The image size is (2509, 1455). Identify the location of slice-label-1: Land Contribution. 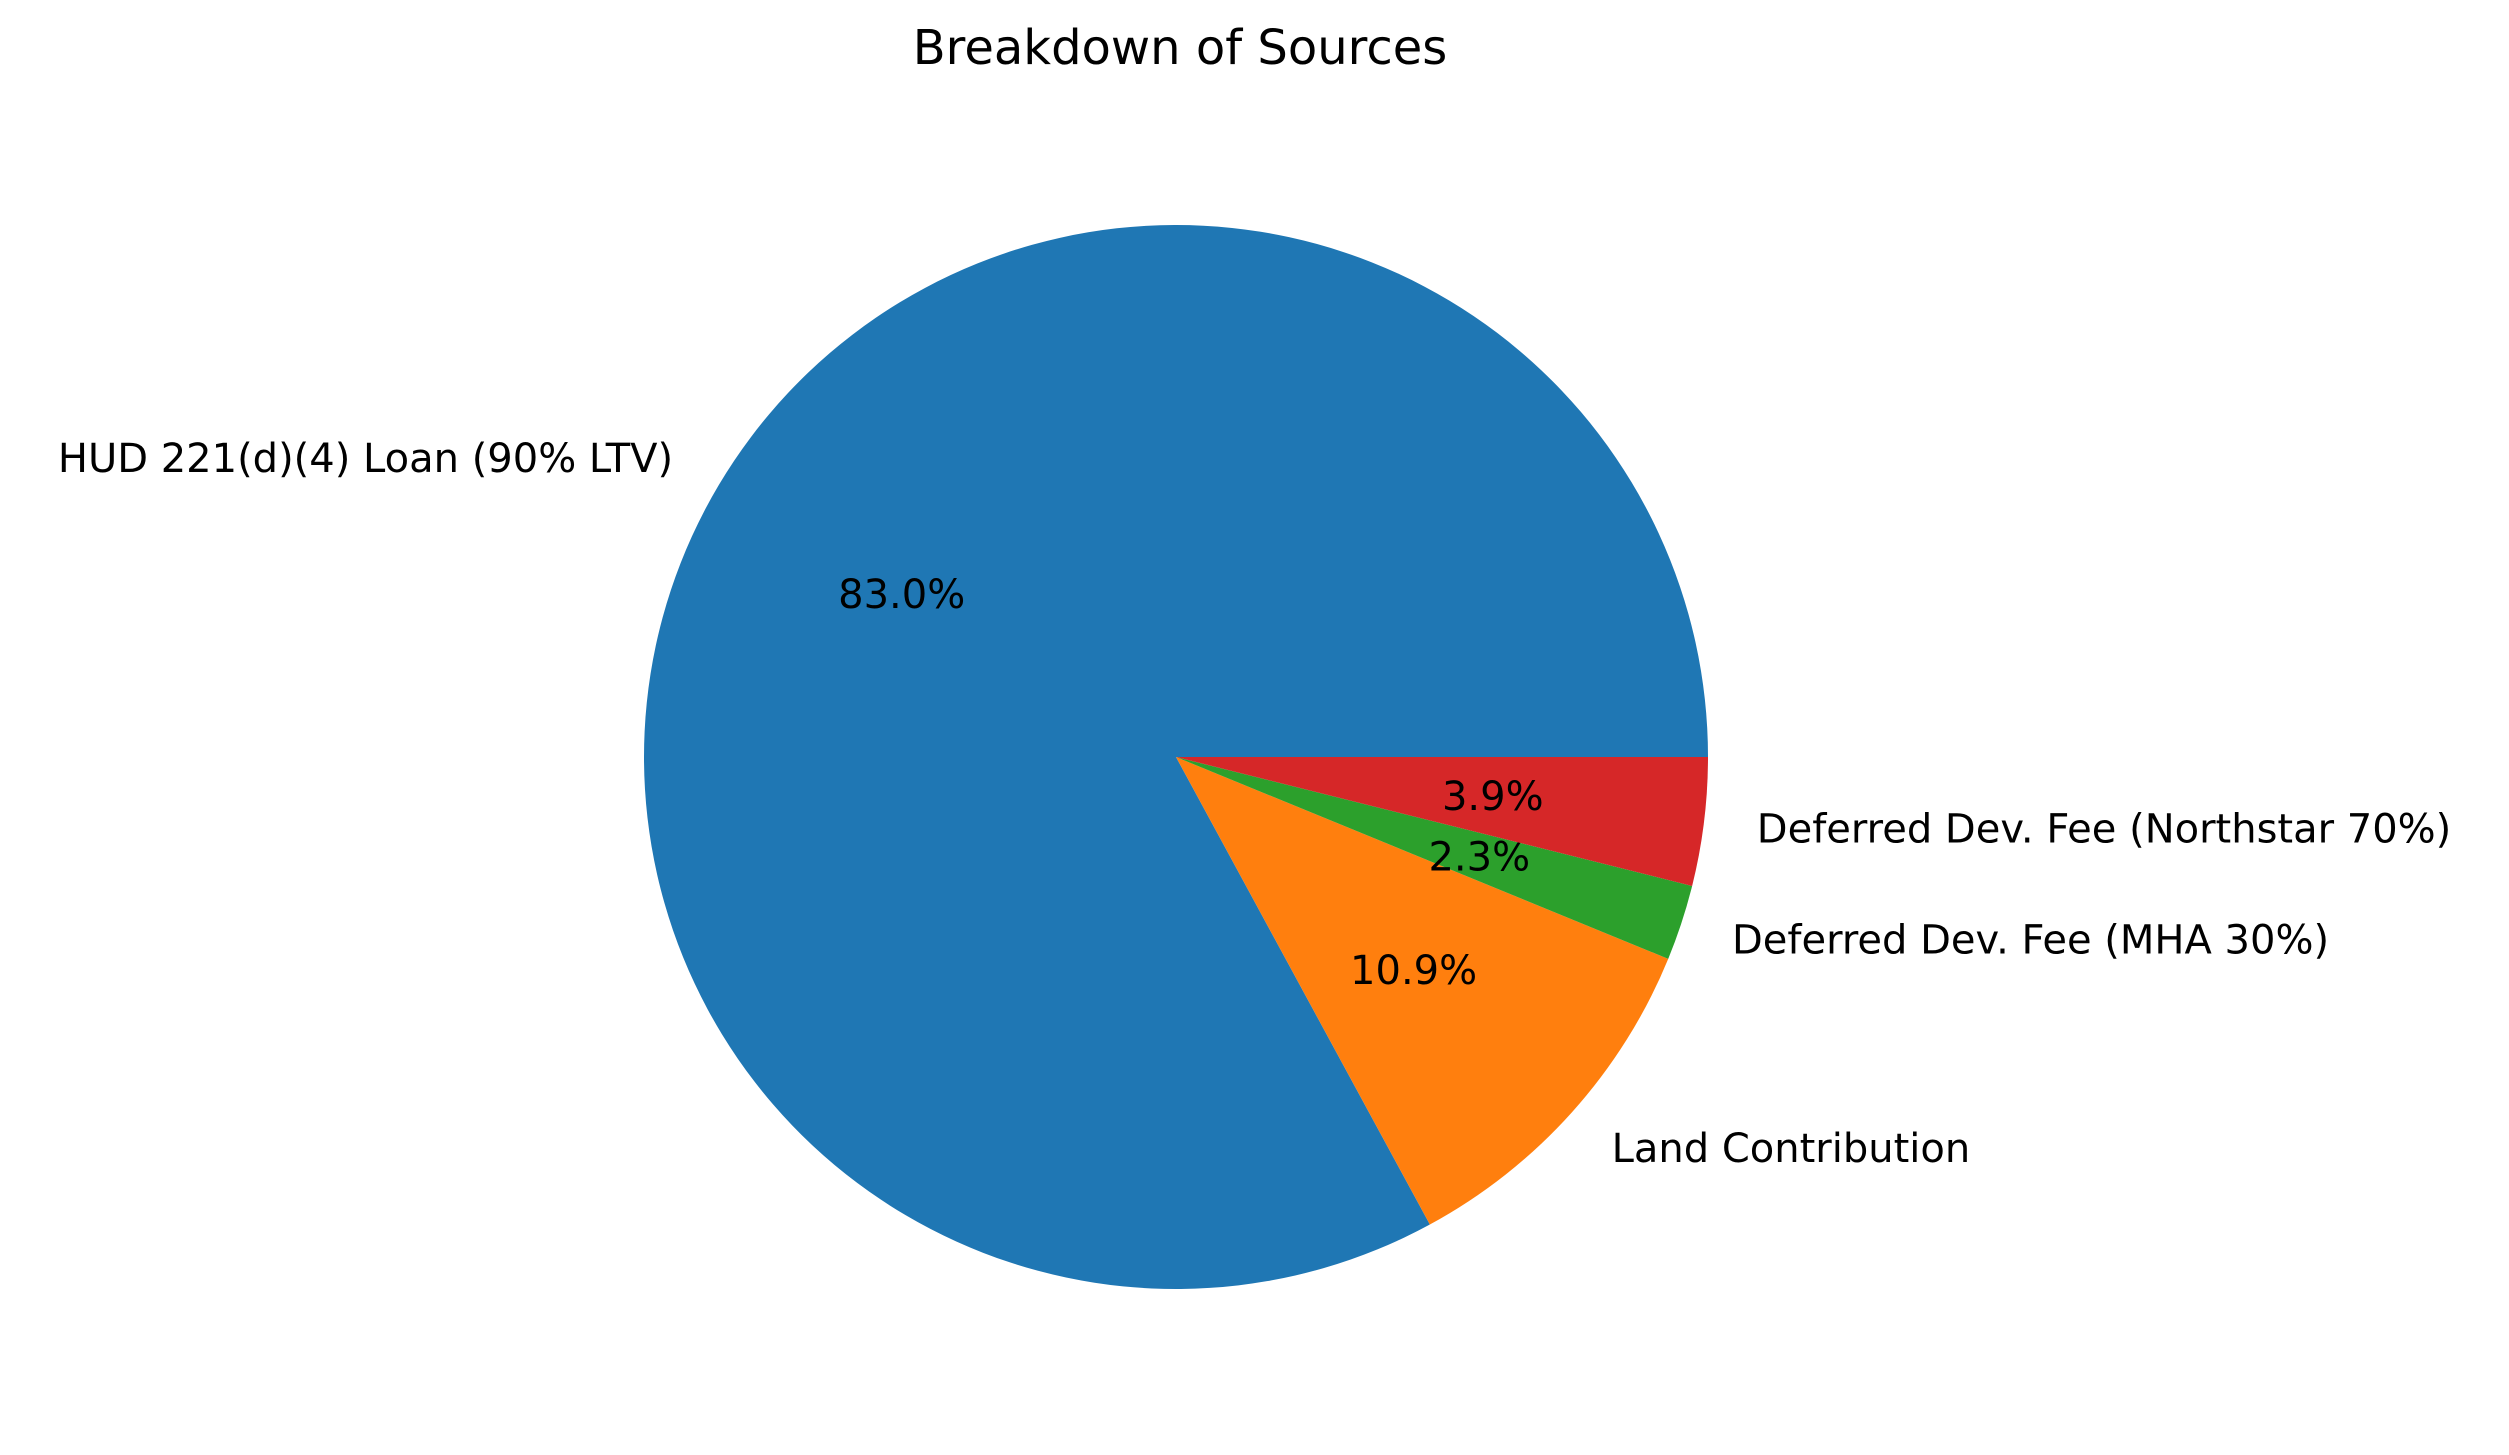
(1791, 1149).